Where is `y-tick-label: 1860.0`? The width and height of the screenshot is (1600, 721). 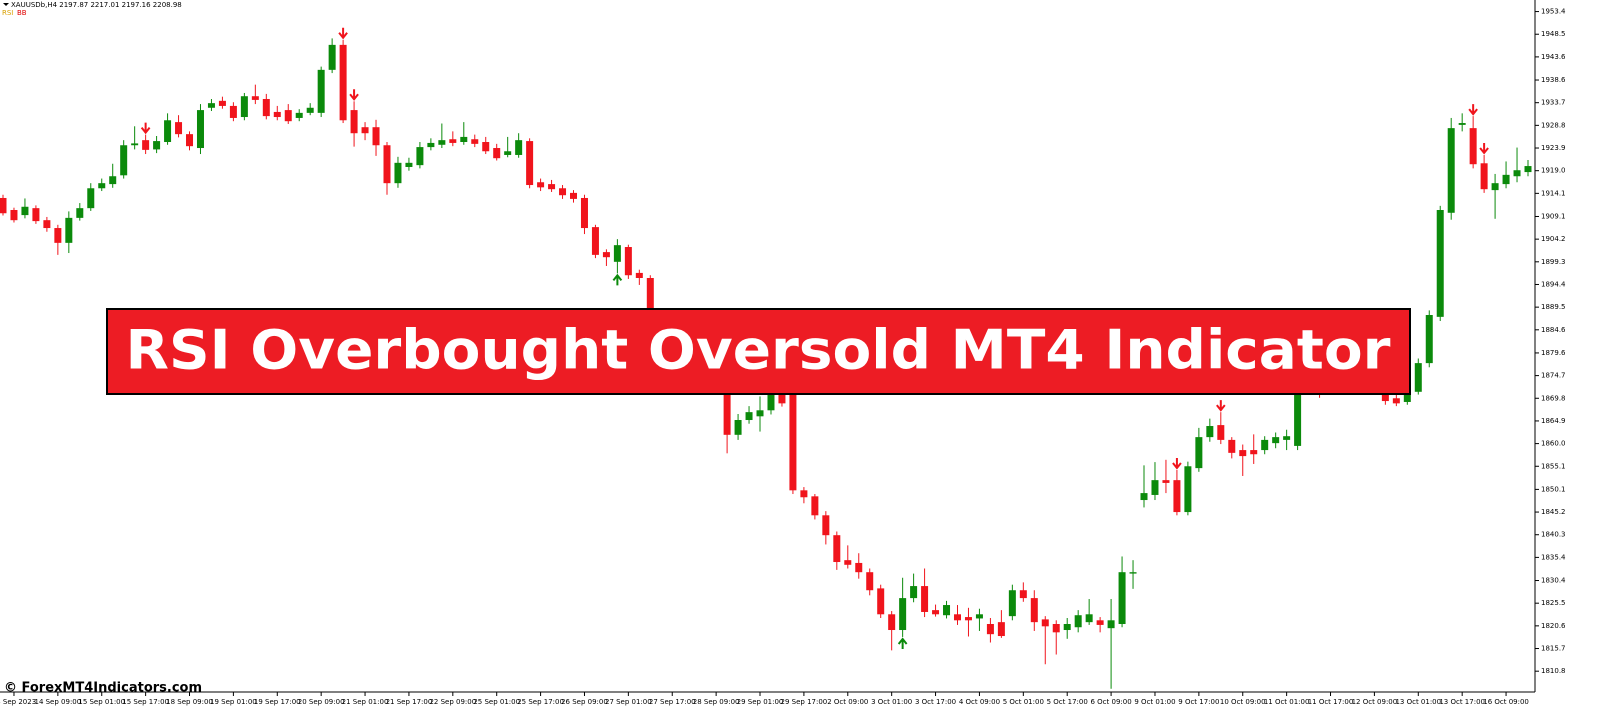
y-tick-label: 1860.0 is located at coordinates (1553, 444).